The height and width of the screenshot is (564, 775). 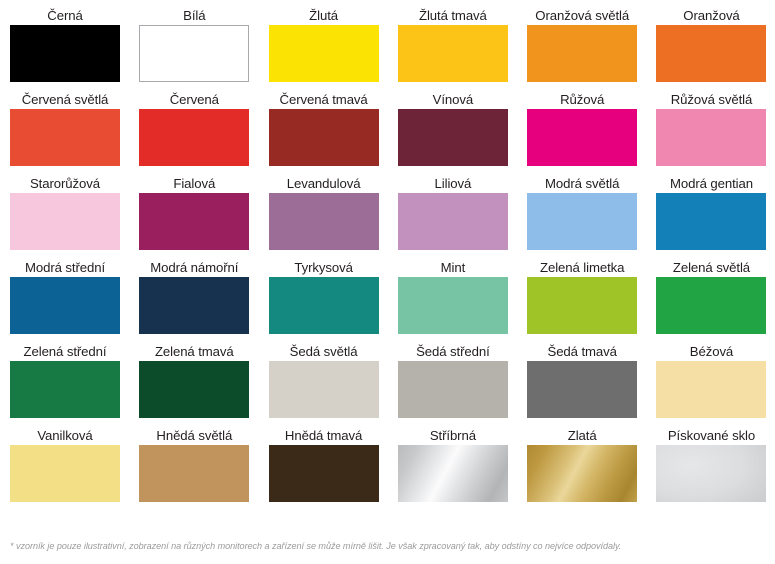 I want to click on swatch-cell: Šedá střední, so click(x=452, y=380).